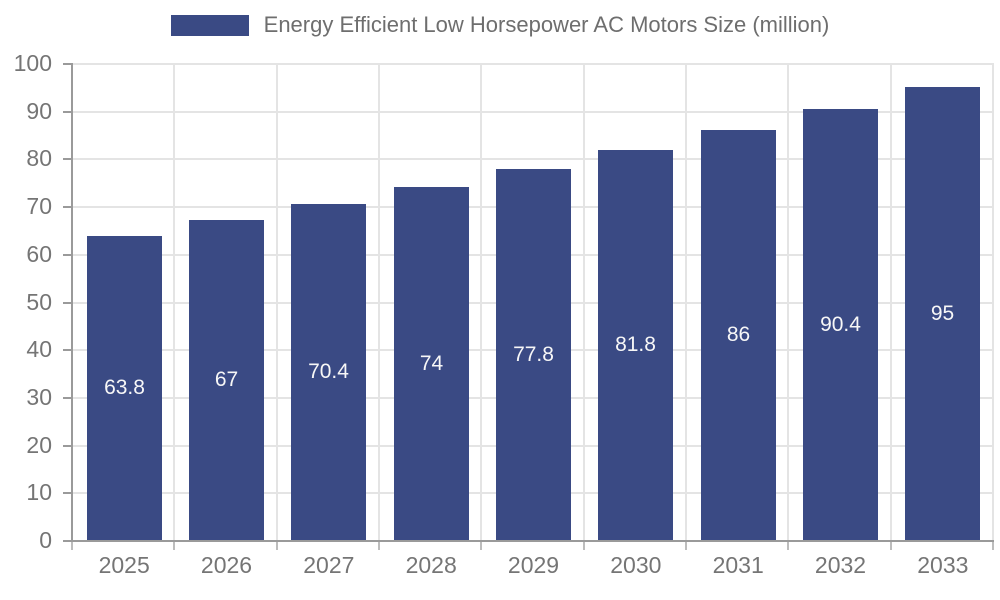 This screenshot has height=600, width=1000. I want to click on y-tick-label: 60, so click(39, 253).